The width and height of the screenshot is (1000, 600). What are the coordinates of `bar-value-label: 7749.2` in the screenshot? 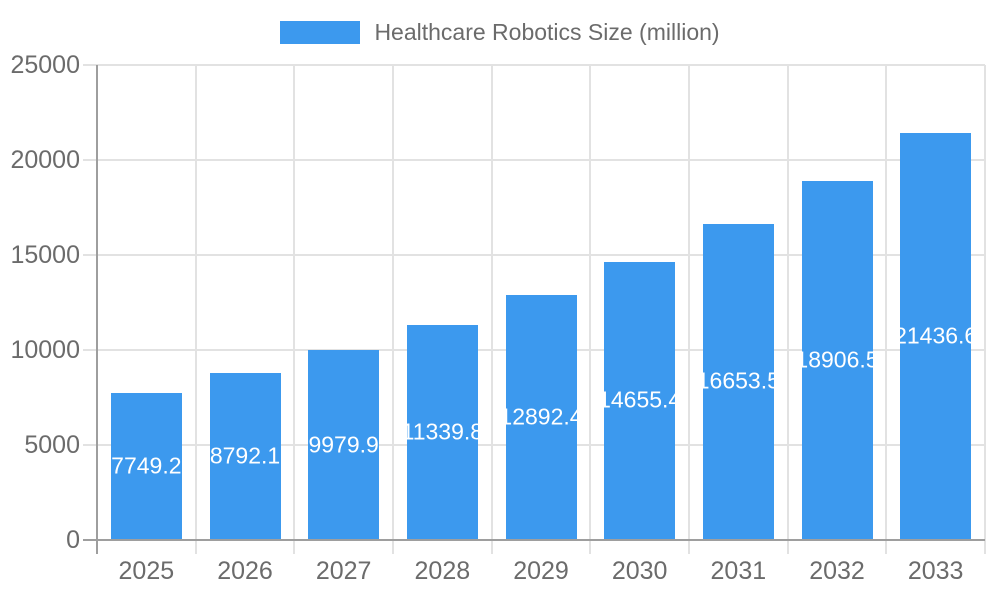 It's located at (146, 465).